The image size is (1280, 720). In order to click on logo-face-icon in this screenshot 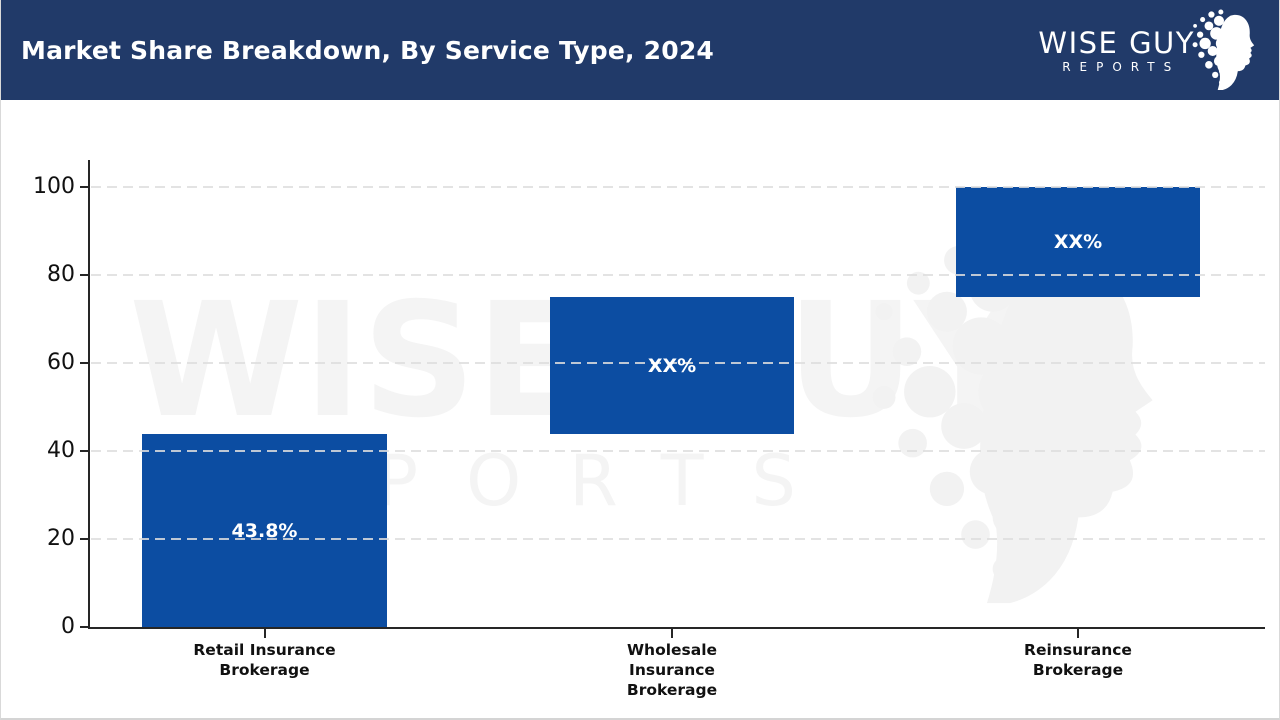, I will do `click(1223, 49)`.